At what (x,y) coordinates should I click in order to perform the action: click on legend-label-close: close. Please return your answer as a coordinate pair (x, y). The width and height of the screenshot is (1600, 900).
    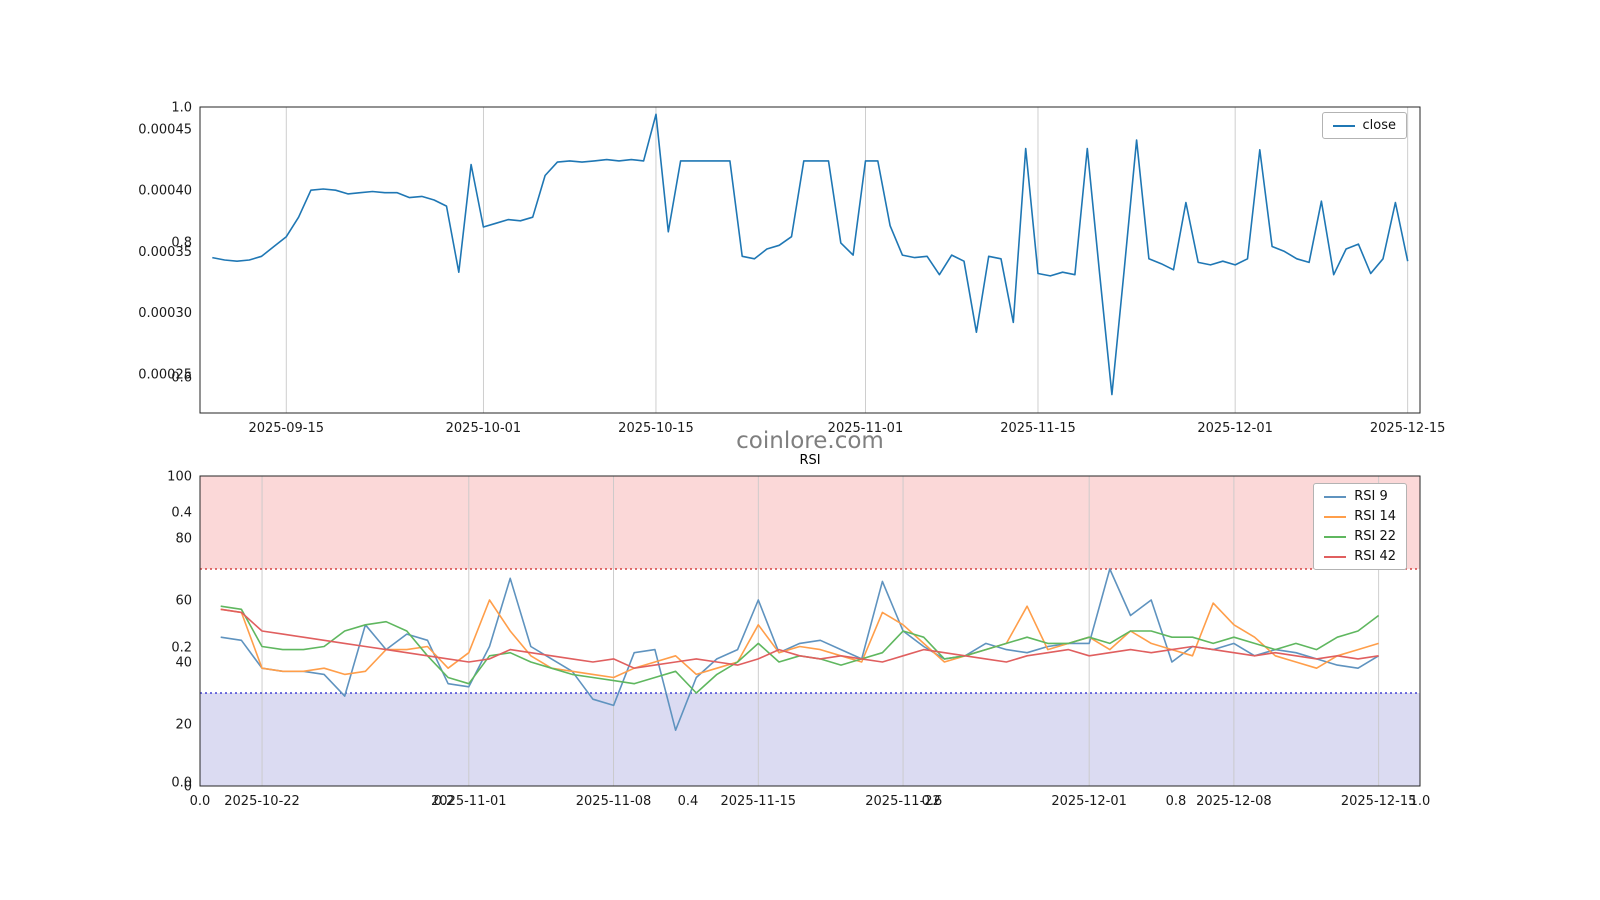
    Looking at the image, I should click on (1379, 125).